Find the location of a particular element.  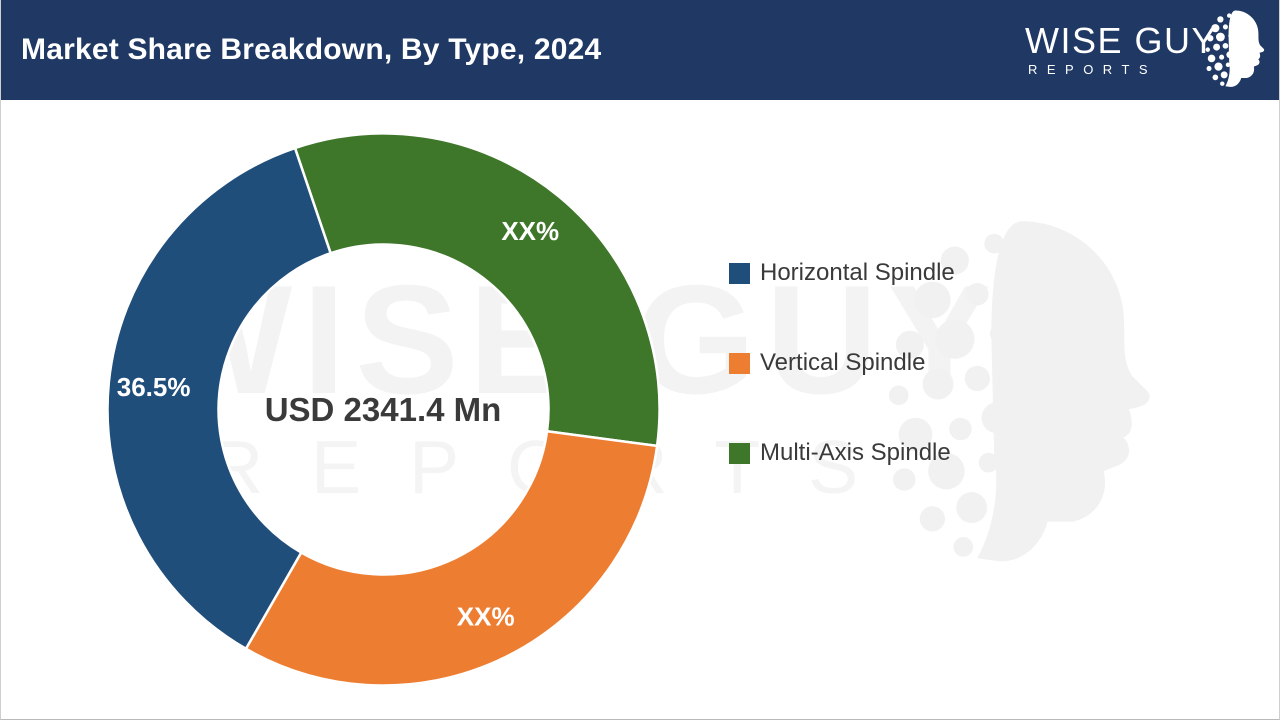

legend-item: Vertical Spindle is located at coordinates (842, 362).